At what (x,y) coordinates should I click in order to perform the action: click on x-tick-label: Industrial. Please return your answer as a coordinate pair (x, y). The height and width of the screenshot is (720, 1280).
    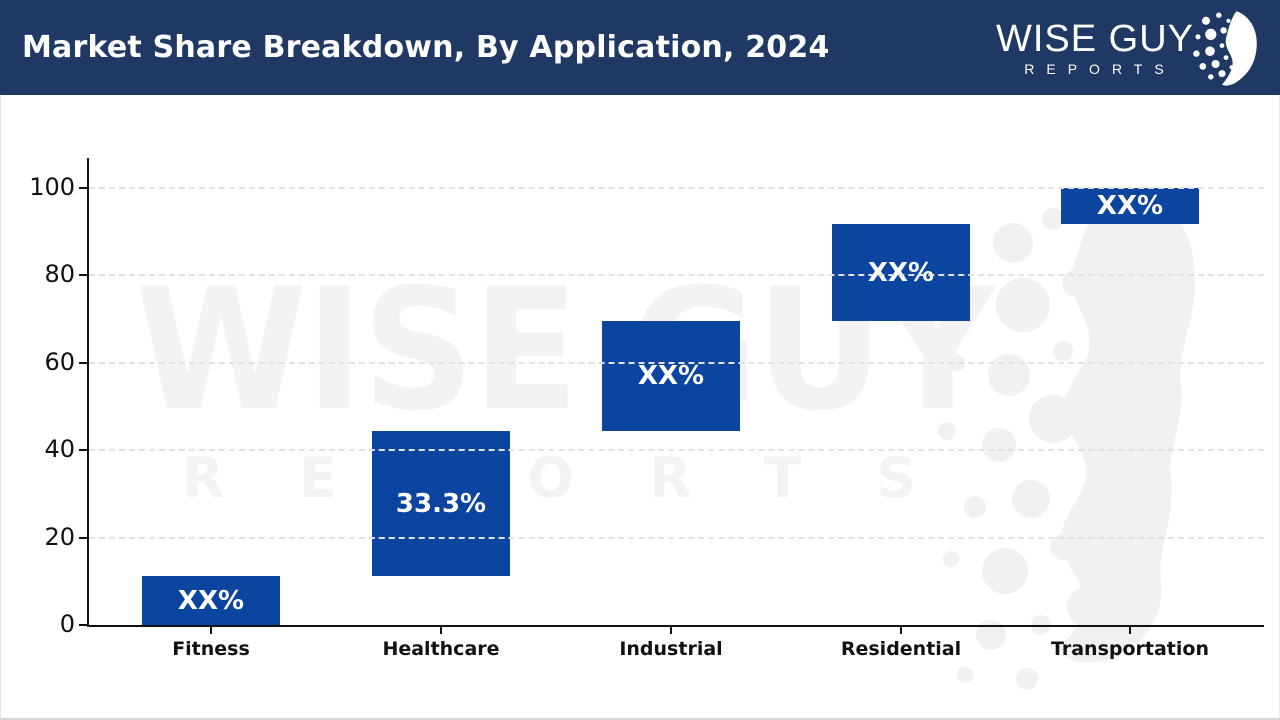
    Looking at the image, I should click on (671, 649).